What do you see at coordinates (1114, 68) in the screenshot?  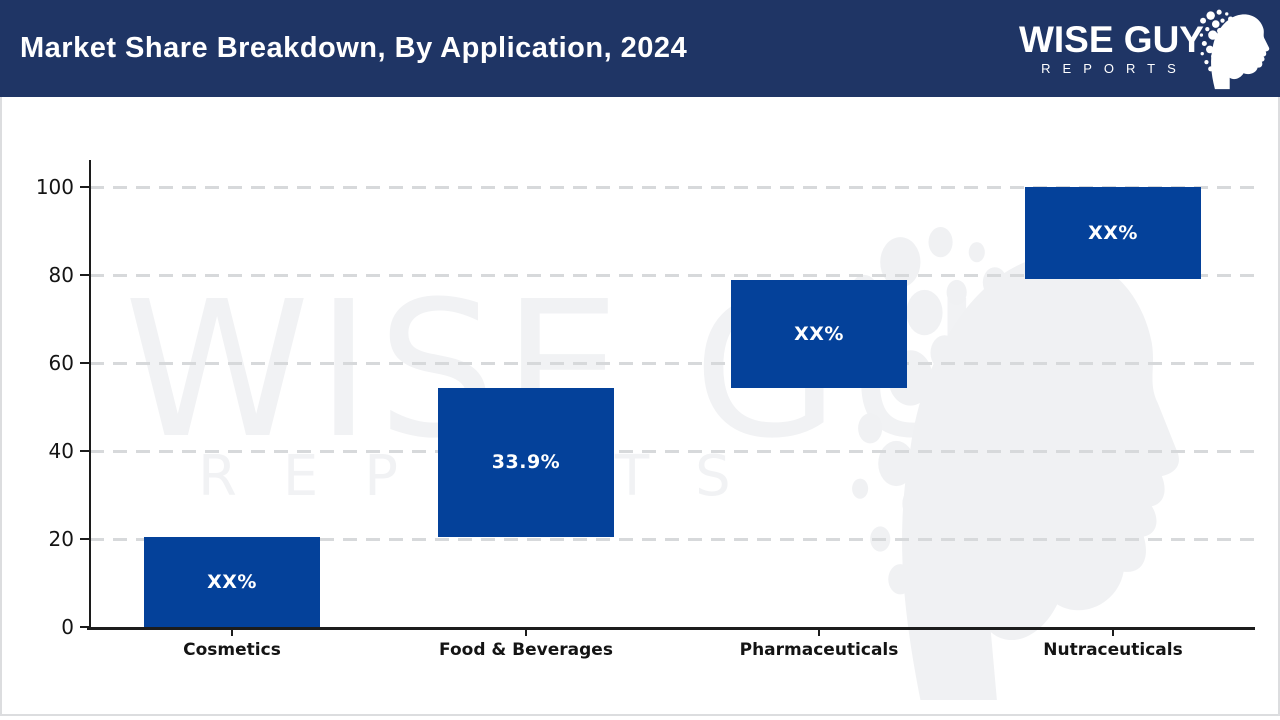 I see `brand-subname: REPORTS` at bounding box center [1114, 68].